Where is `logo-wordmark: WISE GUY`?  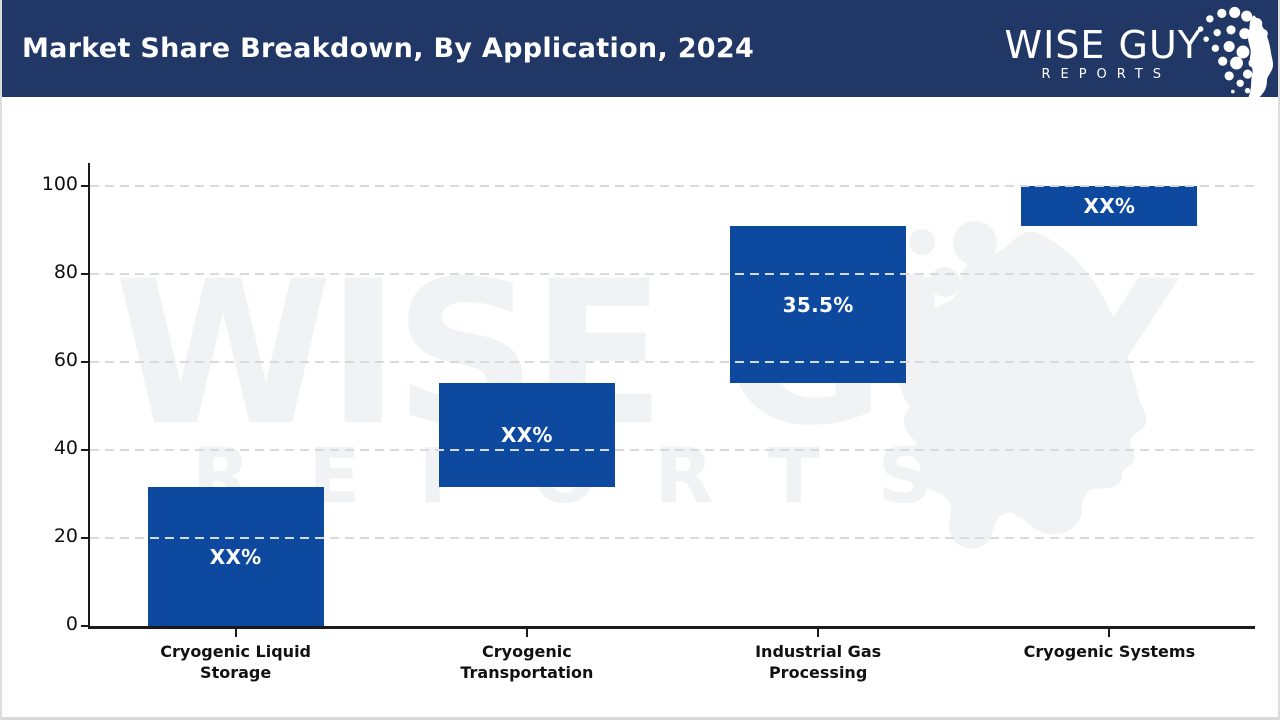
logo-wordmark: WISE GUY is located at coordinates (1103, 45).